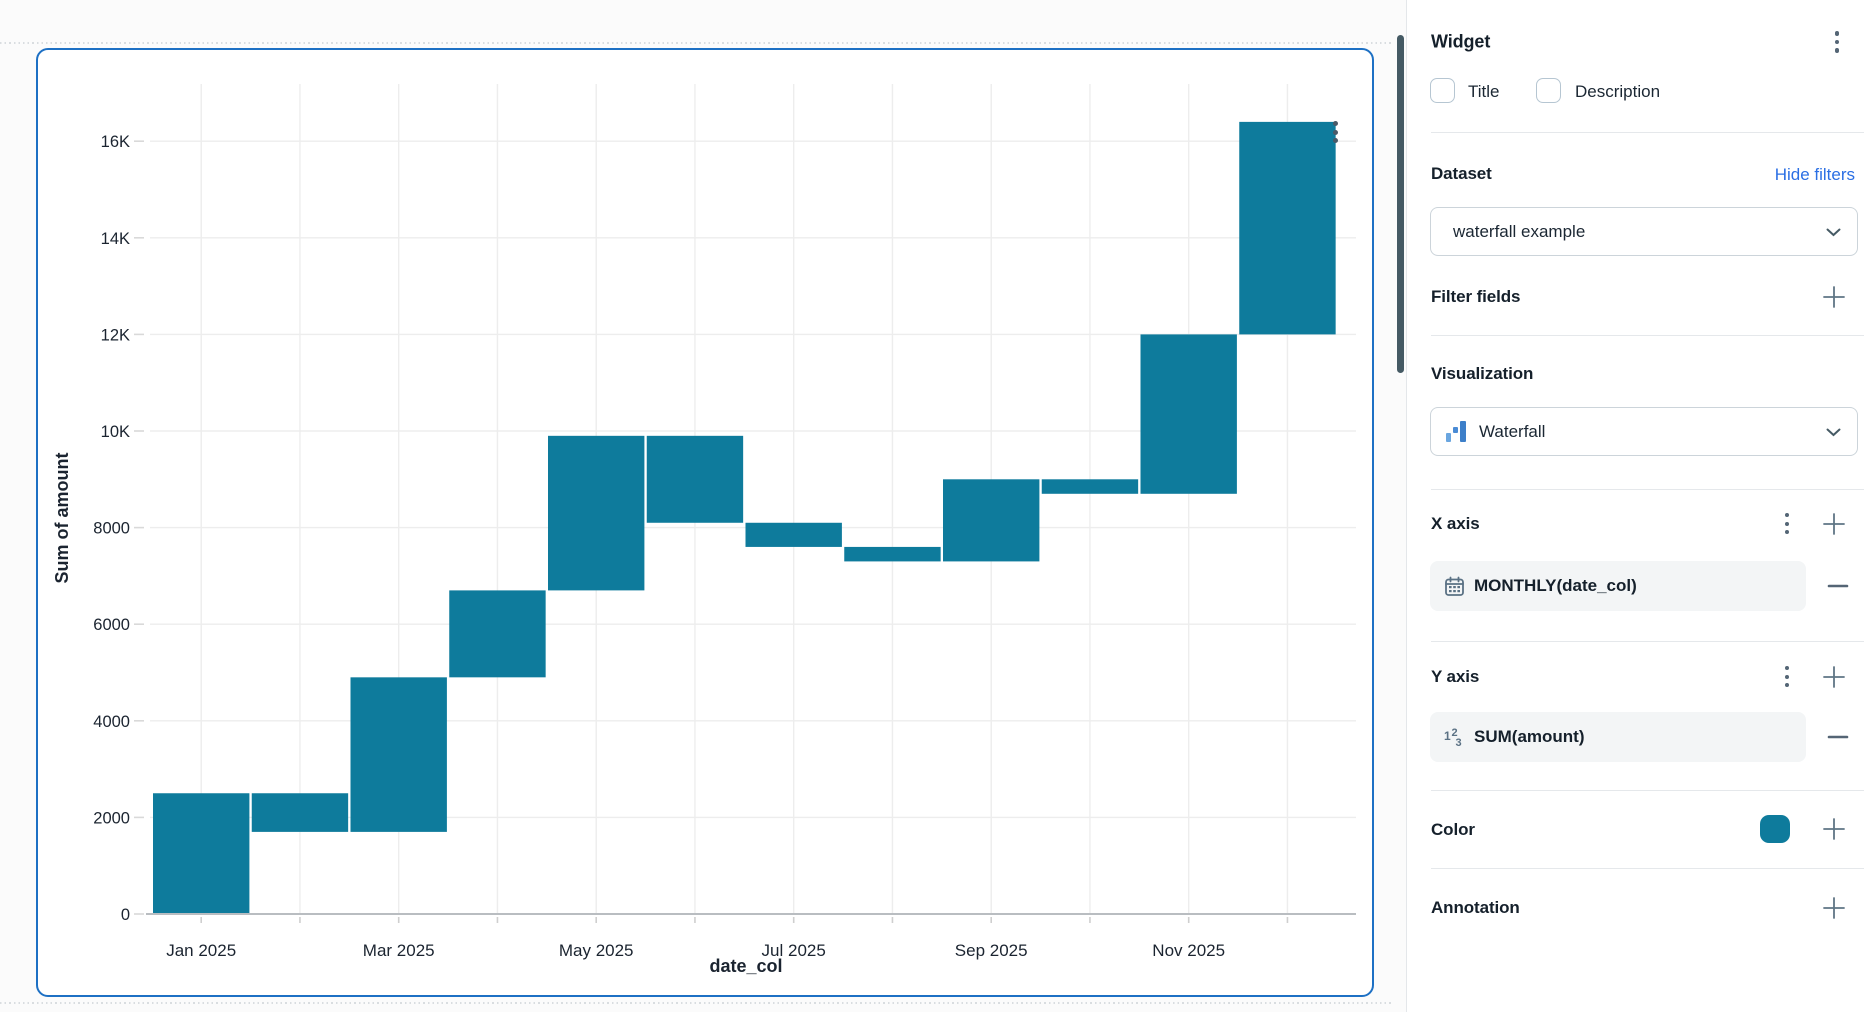  I want to click on add-filter-field-plus-icon, so click(1834, 297).